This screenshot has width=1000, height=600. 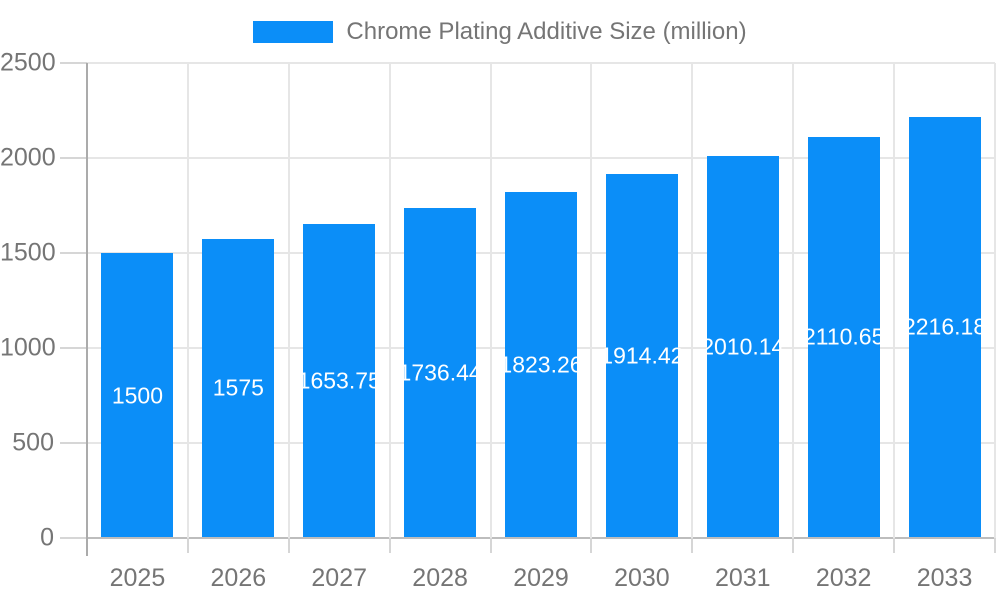 I want to click on bar-value-label: 1575, so click(x=238, y=387).